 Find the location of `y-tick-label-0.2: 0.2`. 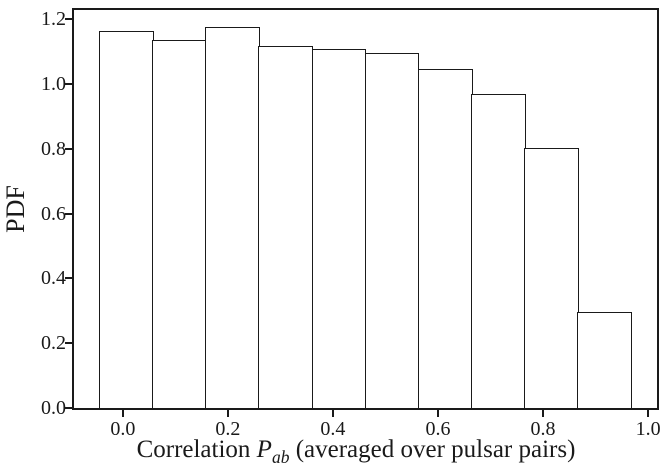

y-tick-label-0.2: 0.2 is located at coordinates (53, 343).